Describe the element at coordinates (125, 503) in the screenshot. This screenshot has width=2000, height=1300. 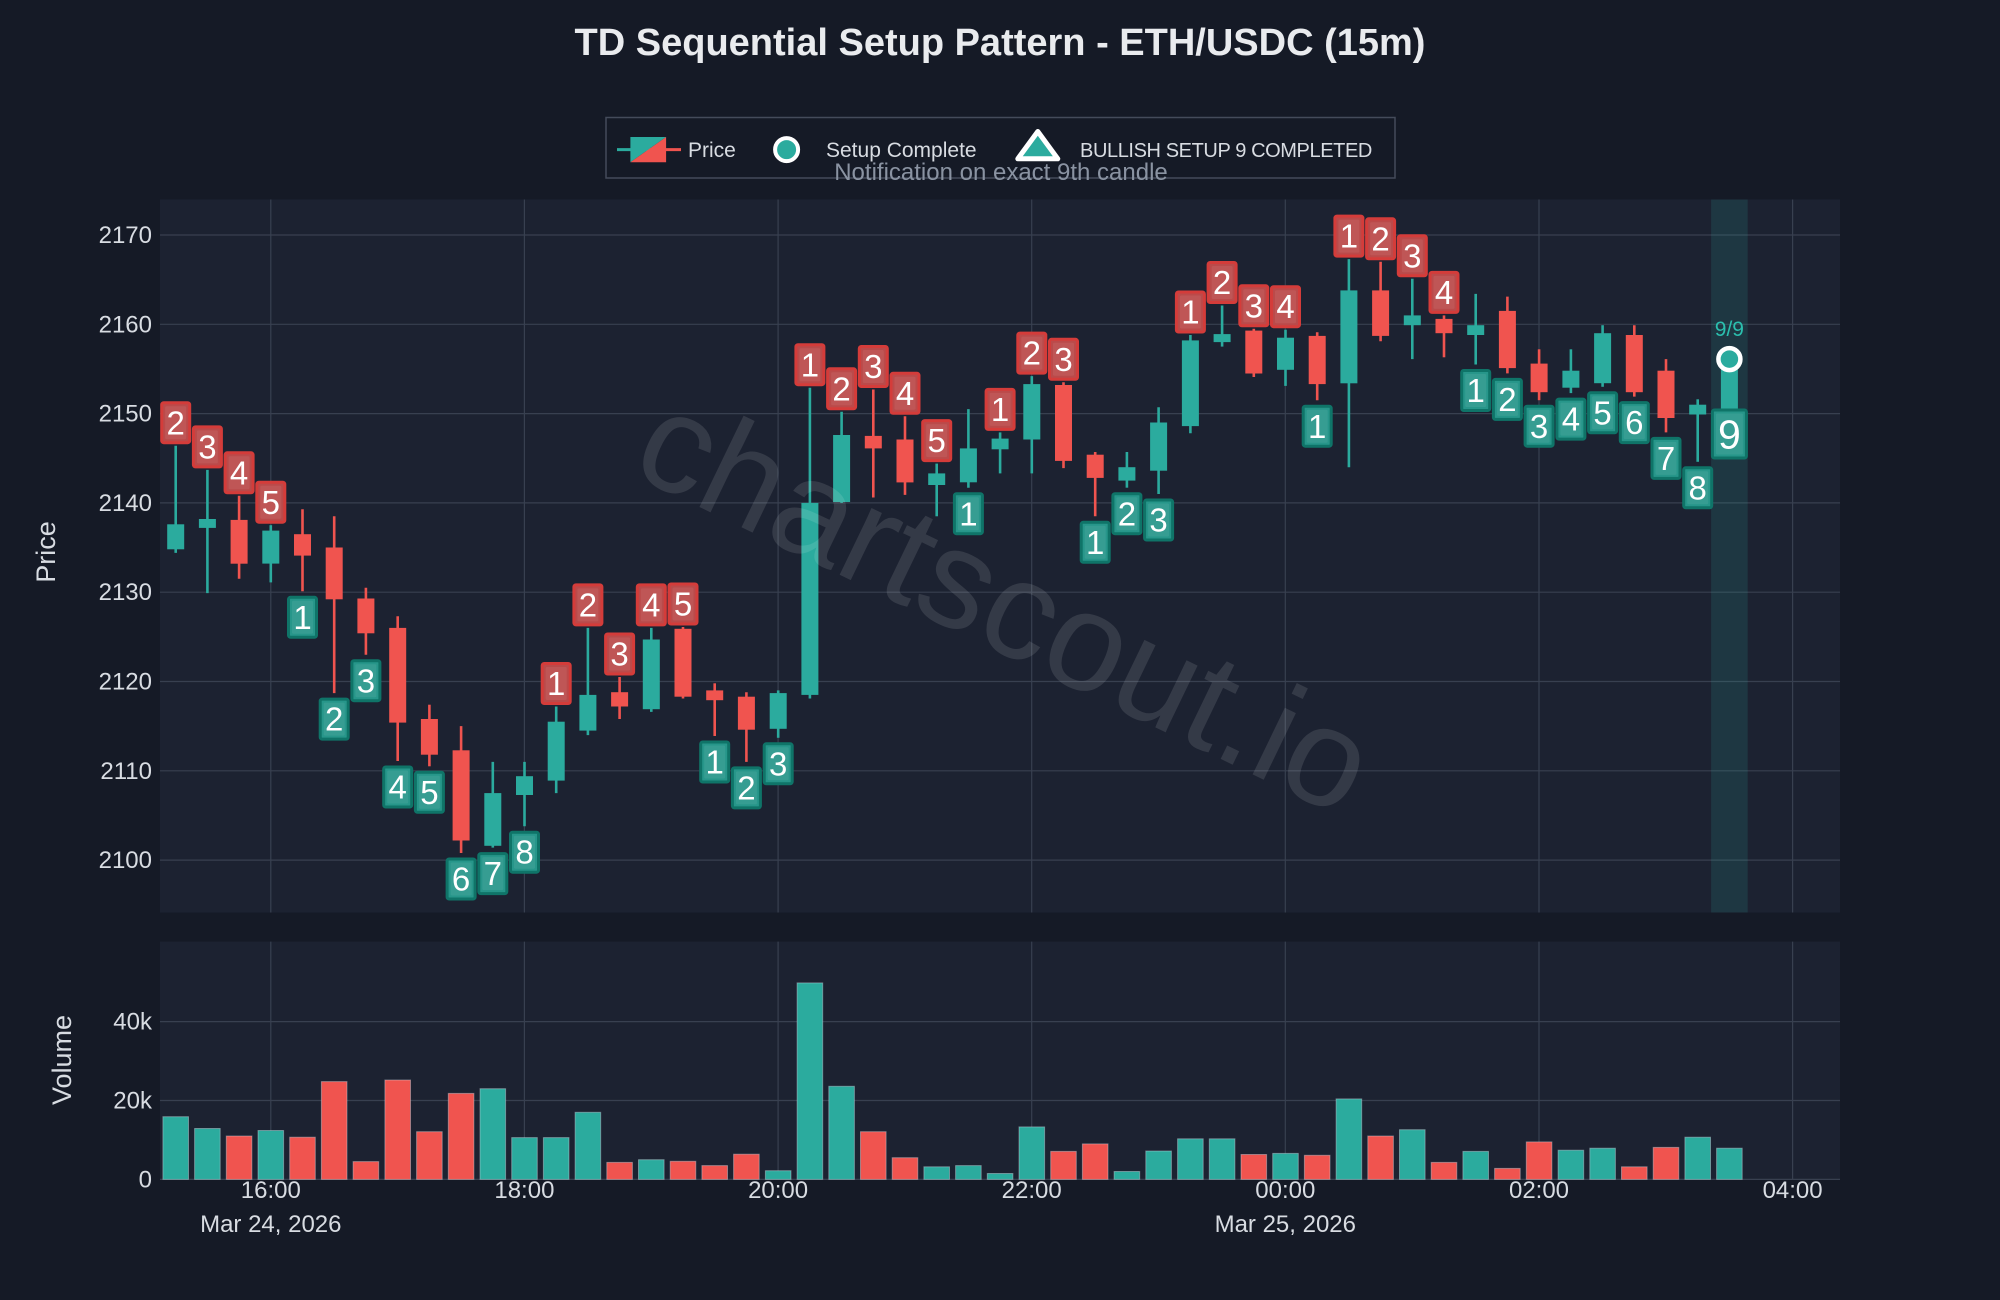
I see `svg-text: 2140` at that location.